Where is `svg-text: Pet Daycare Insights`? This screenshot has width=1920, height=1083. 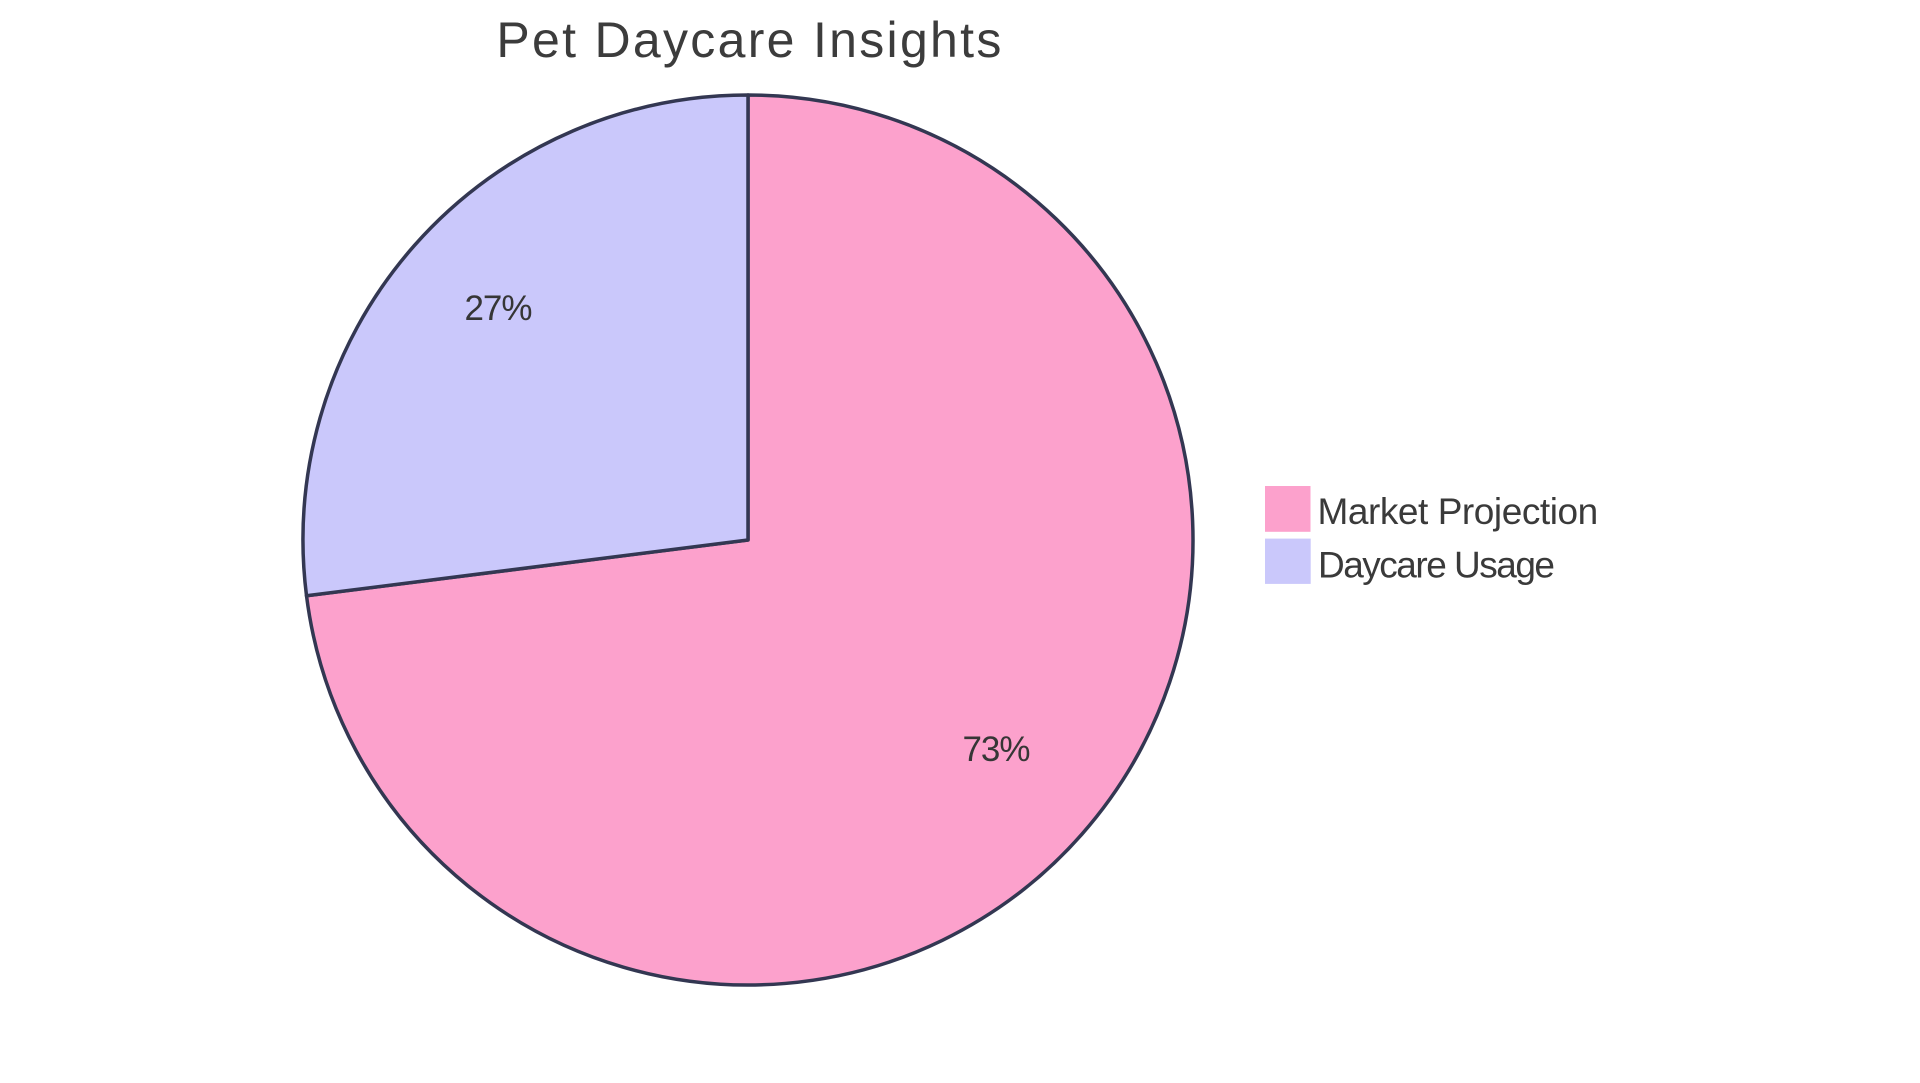 svg-text: Pet Daycare Insights is located at coordinates (749, 40).